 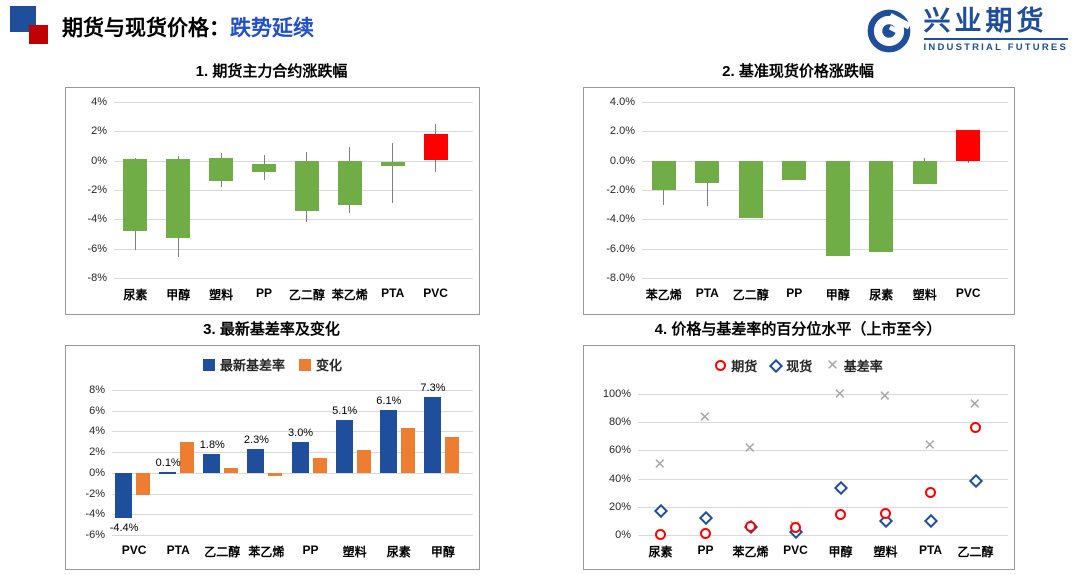 I want to click on company-logo: 兴业期货 INDUSTRIAL FUTURES, so click(x=965, y=30).